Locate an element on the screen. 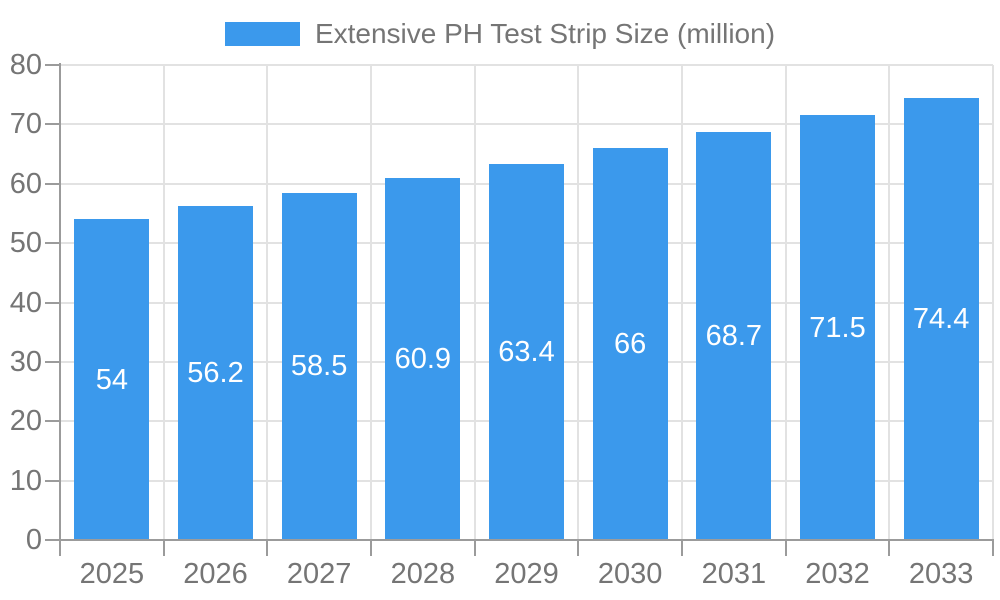 The width and height of the screenshot is (1000, 600). legend-label: Extensive PH Test Strip Size (million) is located at coordinates (545, 33).